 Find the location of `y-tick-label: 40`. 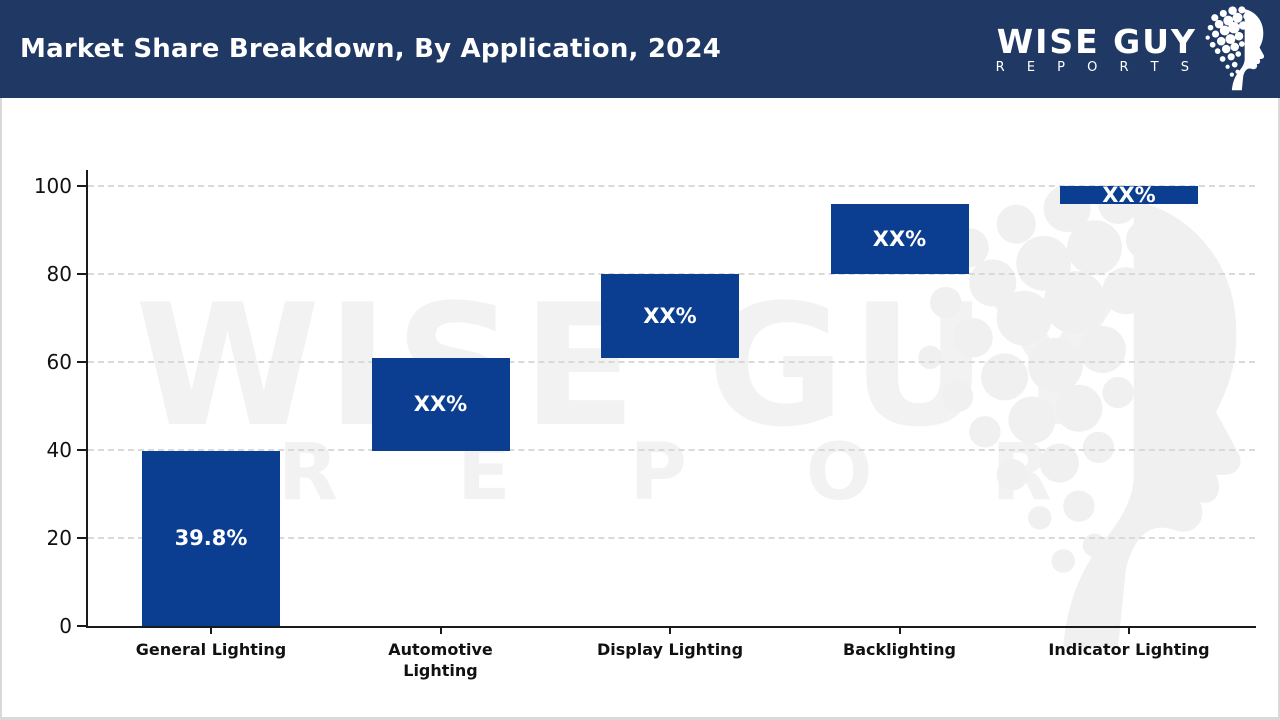

y-tick-label: 40 is located at coordinates (59, 450).